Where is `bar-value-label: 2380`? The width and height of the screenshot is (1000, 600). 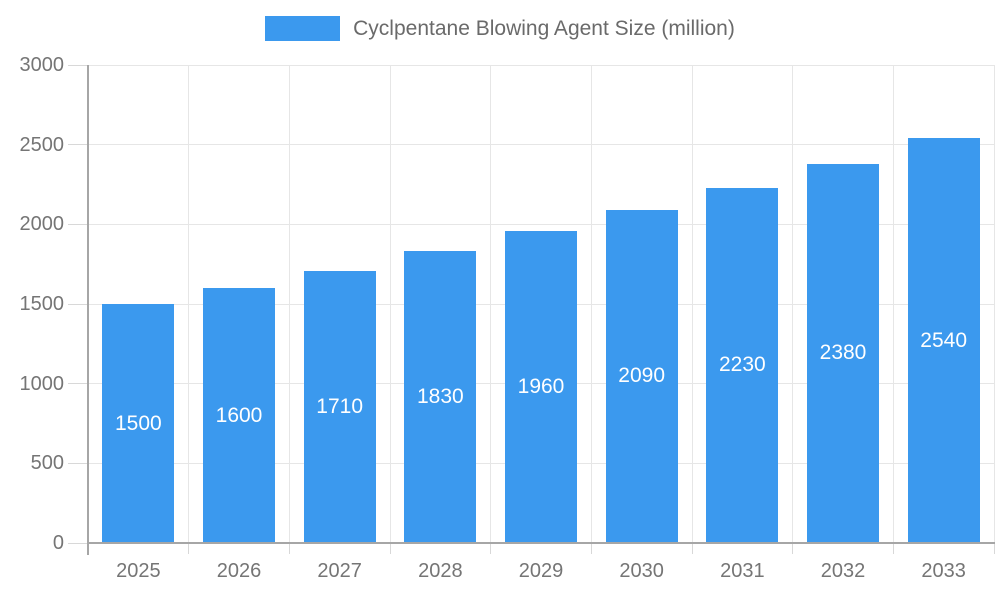
bar-value-label: 2380 is located at coordinates (843, 353).